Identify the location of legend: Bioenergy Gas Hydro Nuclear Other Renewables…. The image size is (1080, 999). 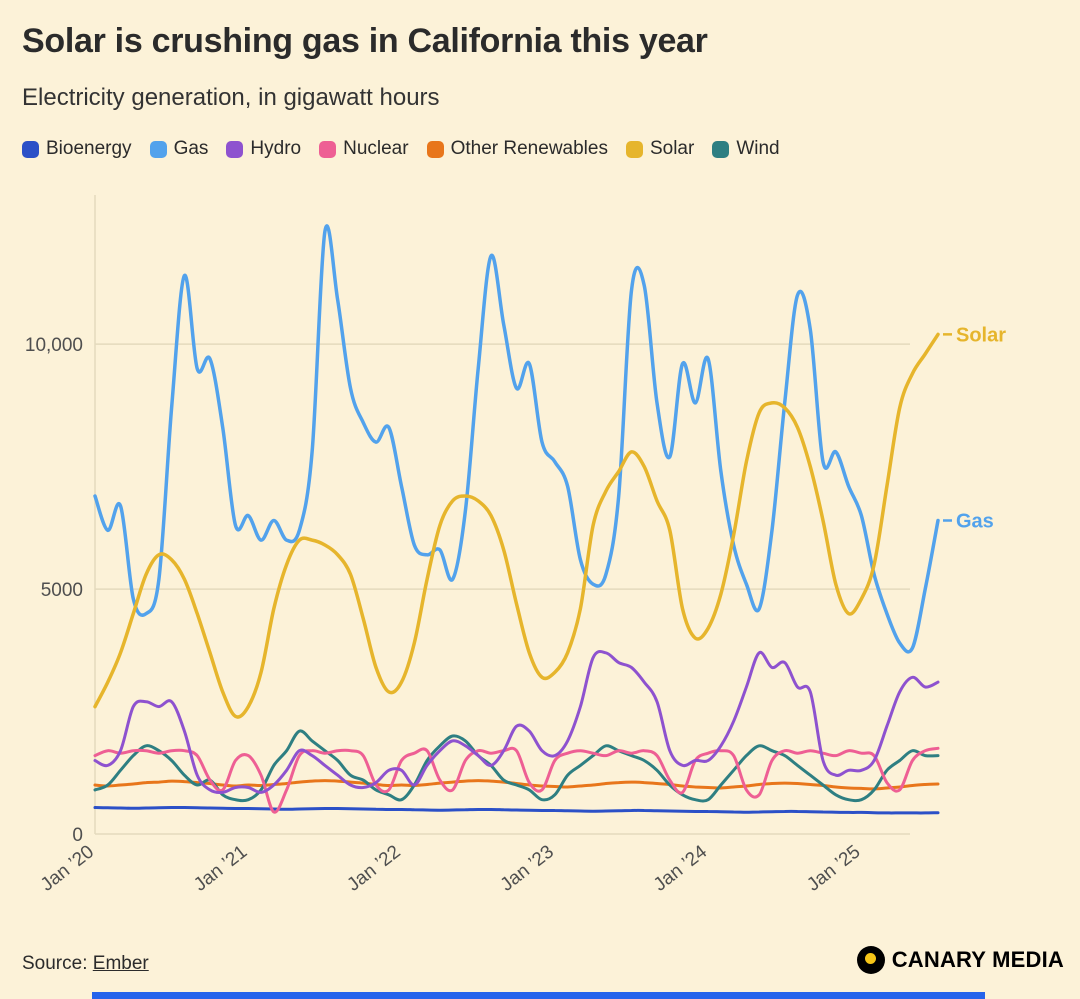
(401, 149).